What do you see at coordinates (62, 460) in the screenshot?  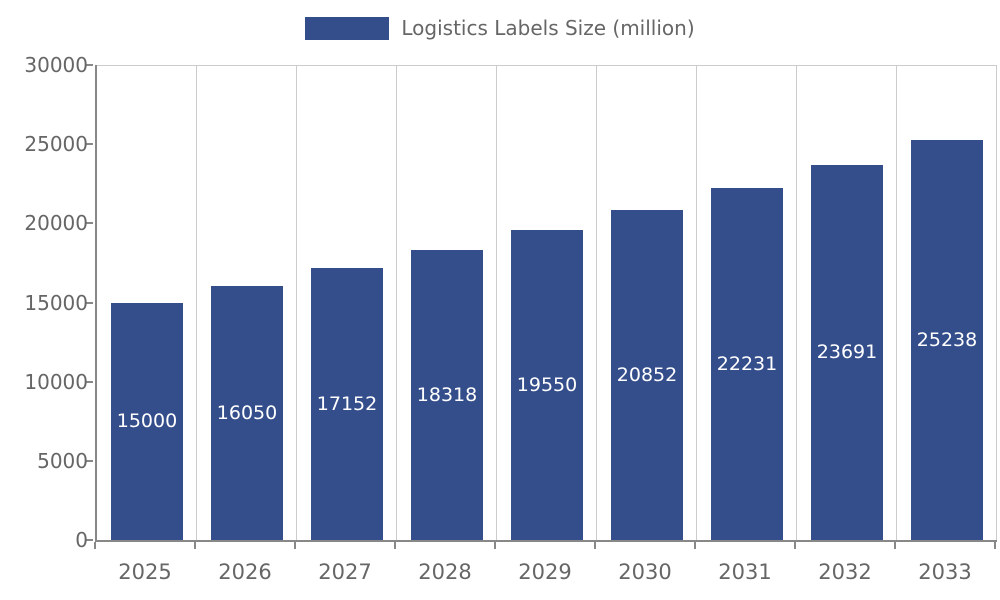 I see `y-axis-tick-label: 5000` at bounding box center [62, 460].